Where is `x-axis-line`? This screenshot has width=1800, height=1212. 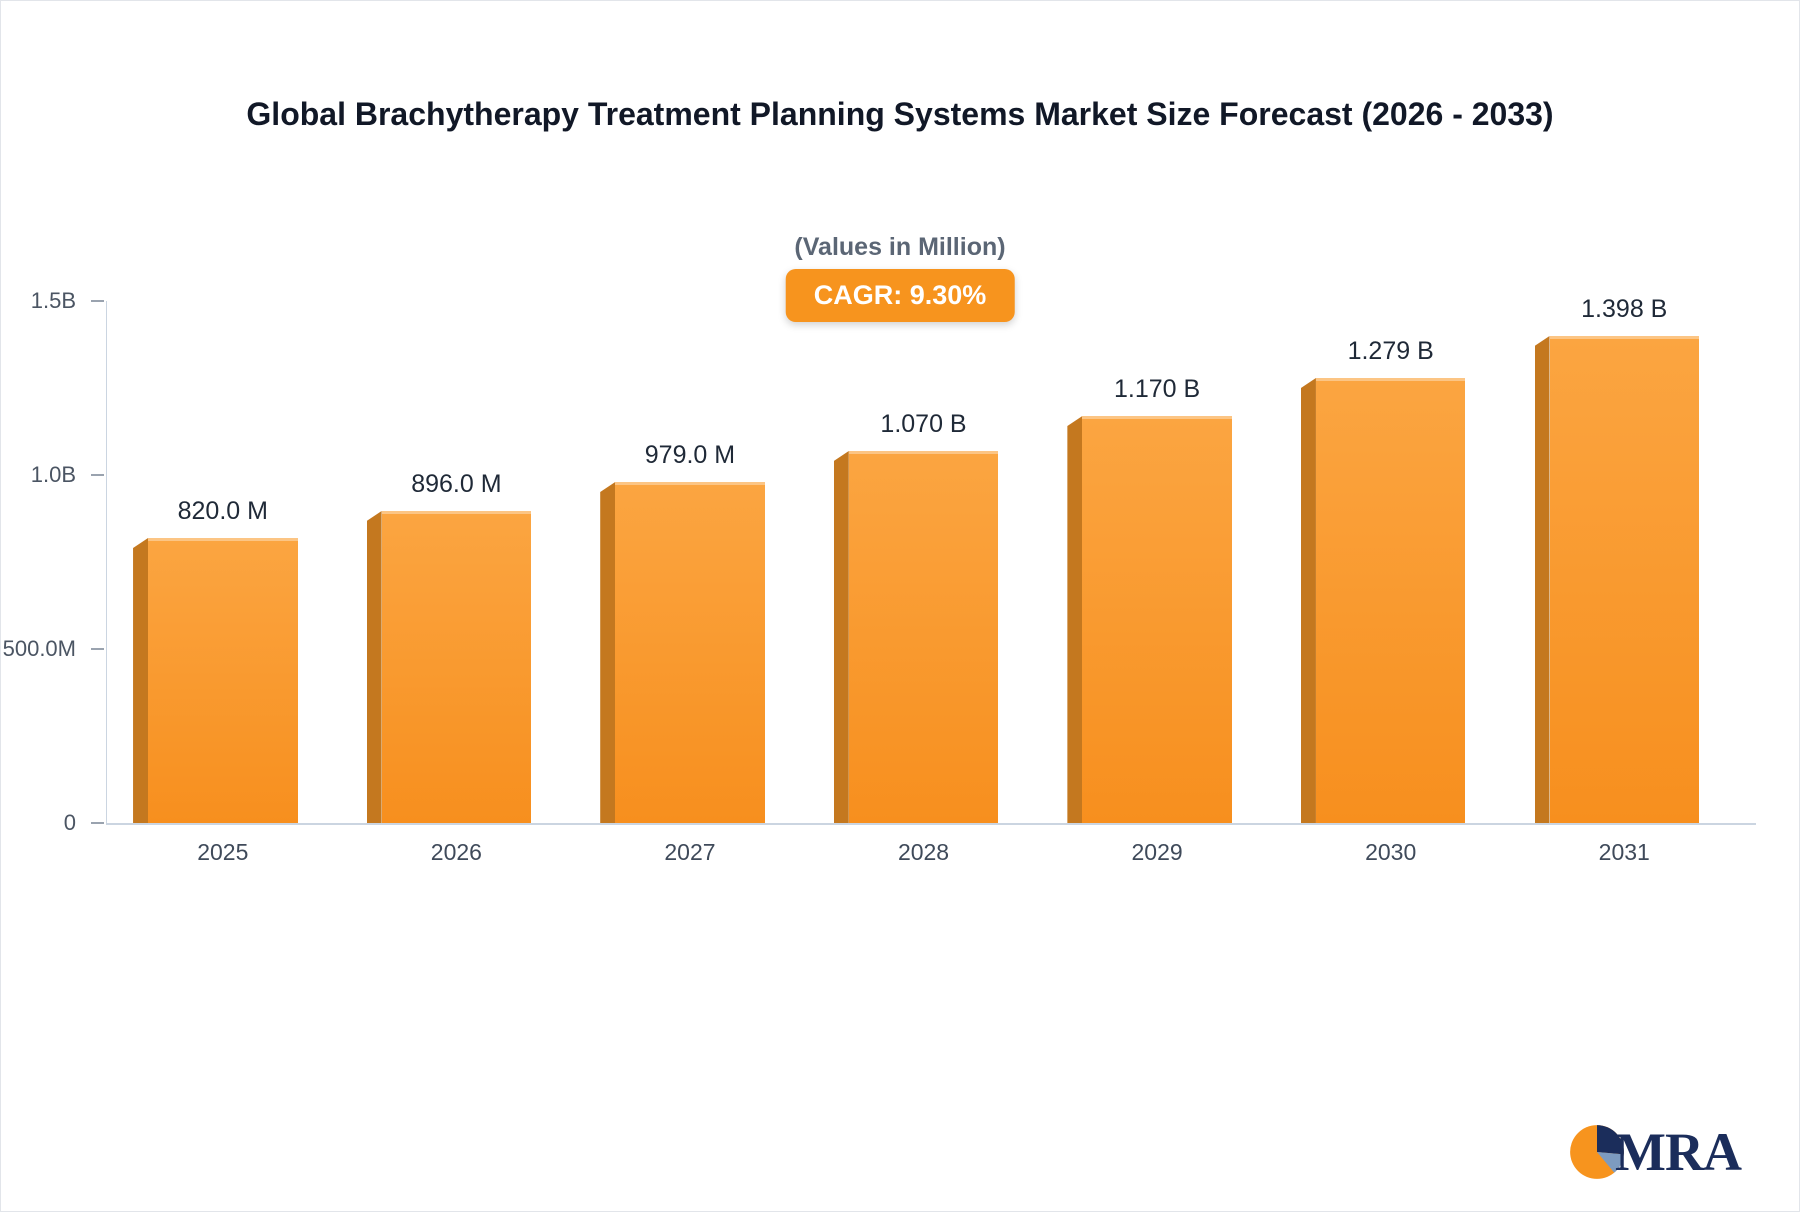 x-axis-line is located at coordinates (931, 824).